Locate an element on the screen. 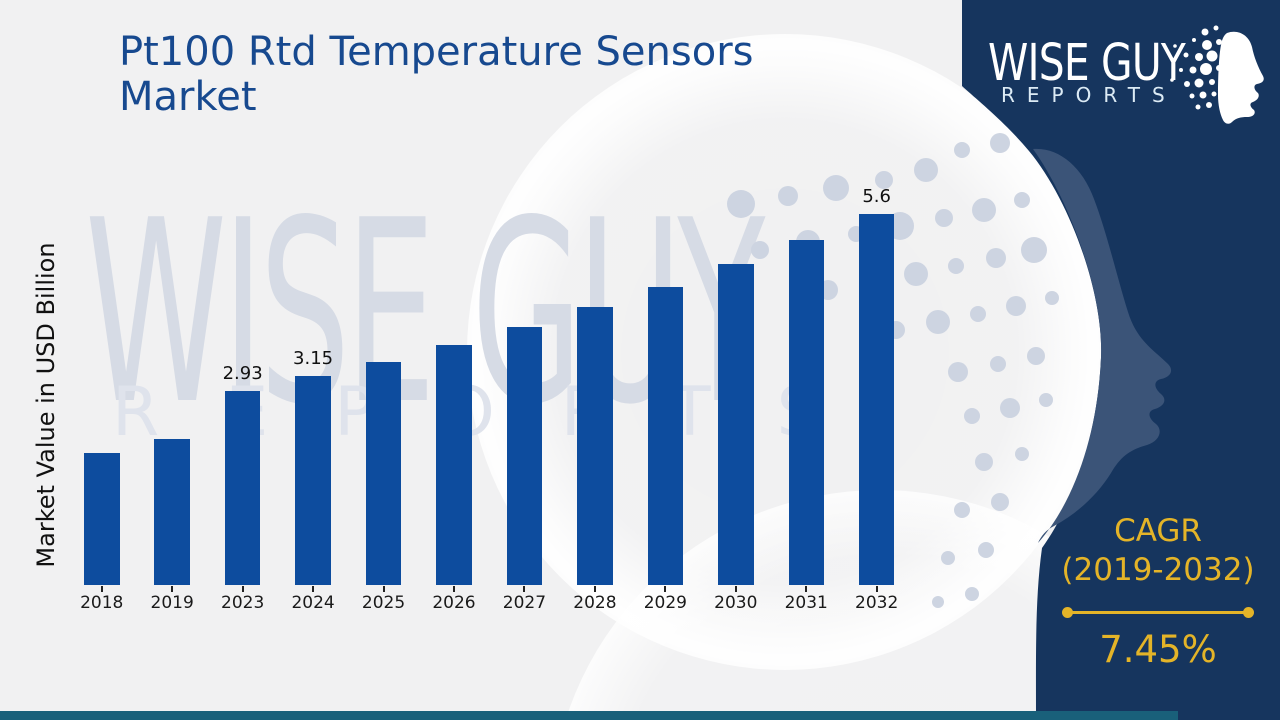 Image resolution: width=1280 pixels, height=720 pixels. x-tick-label-2018: 2018 is located at coordinates (102, 603).